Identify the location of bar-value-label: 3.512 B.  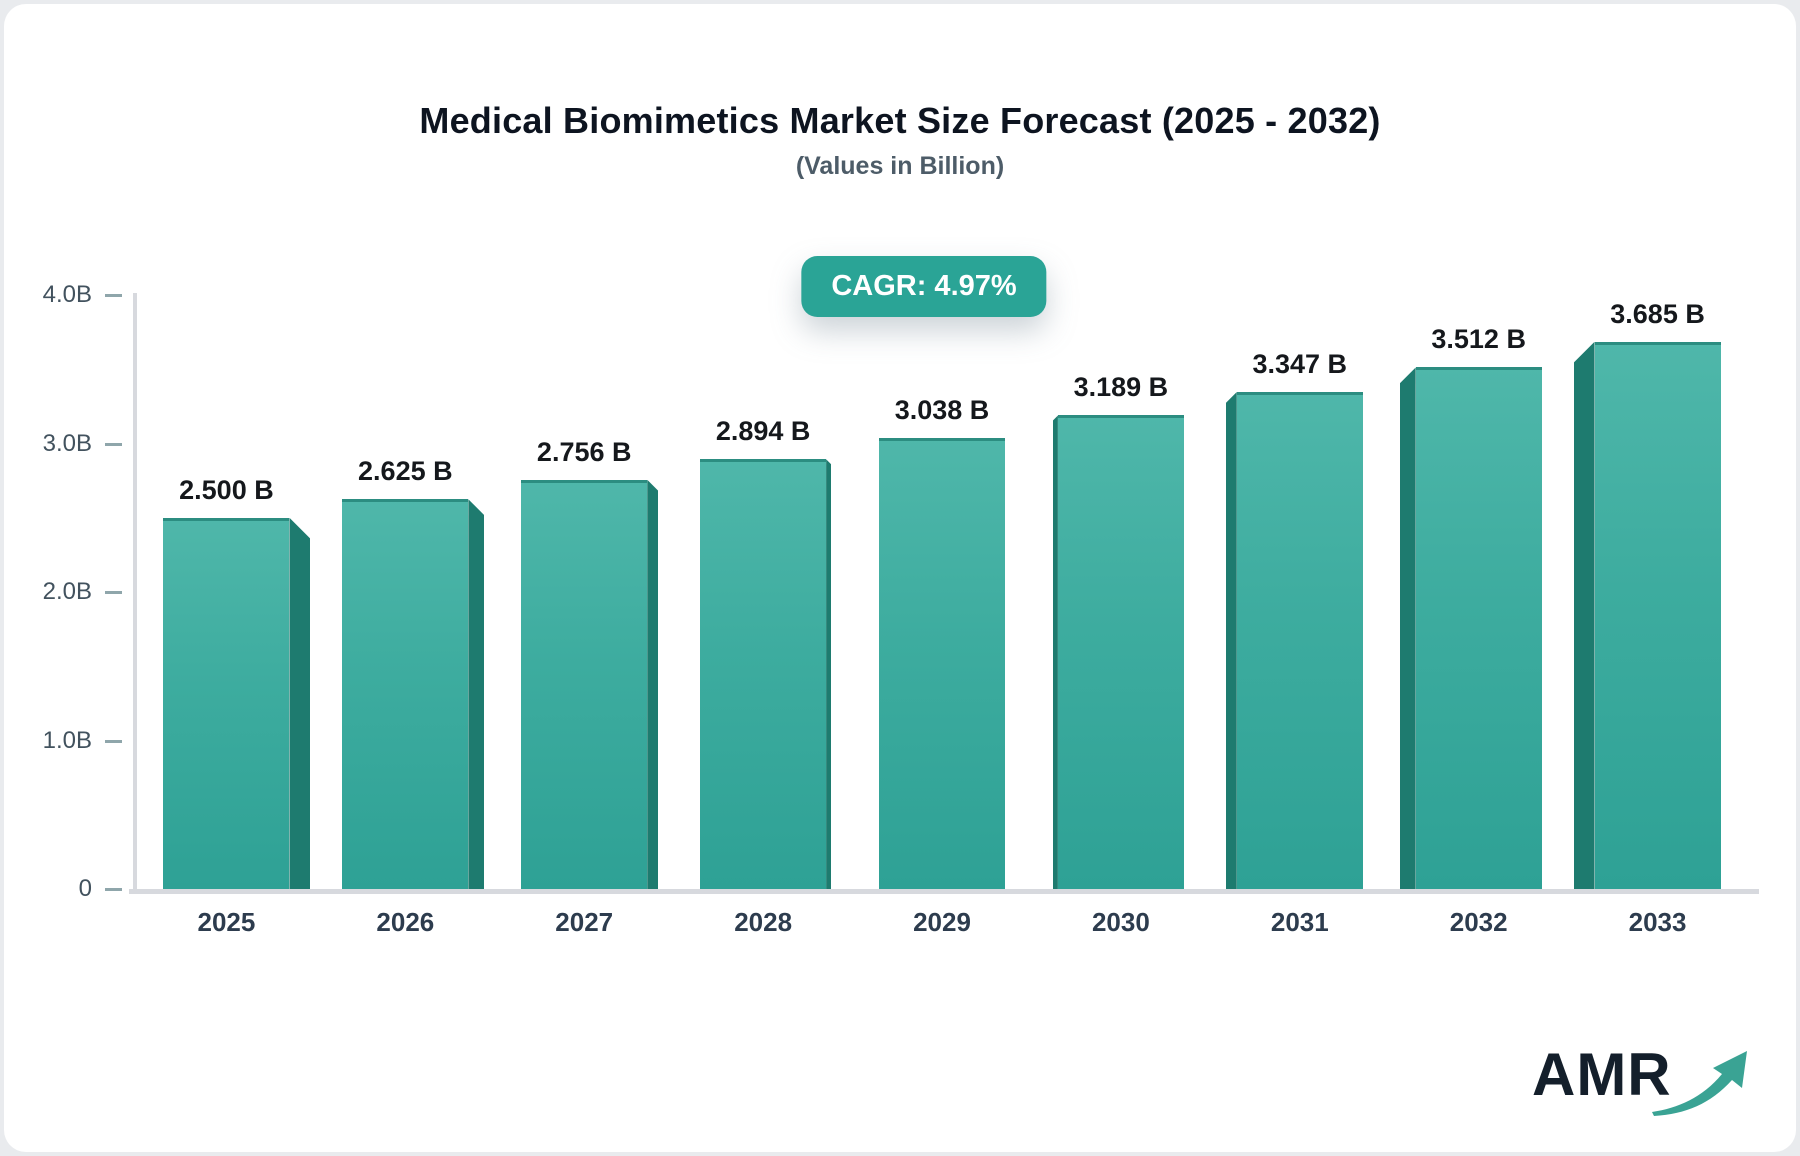
(1478, 339).